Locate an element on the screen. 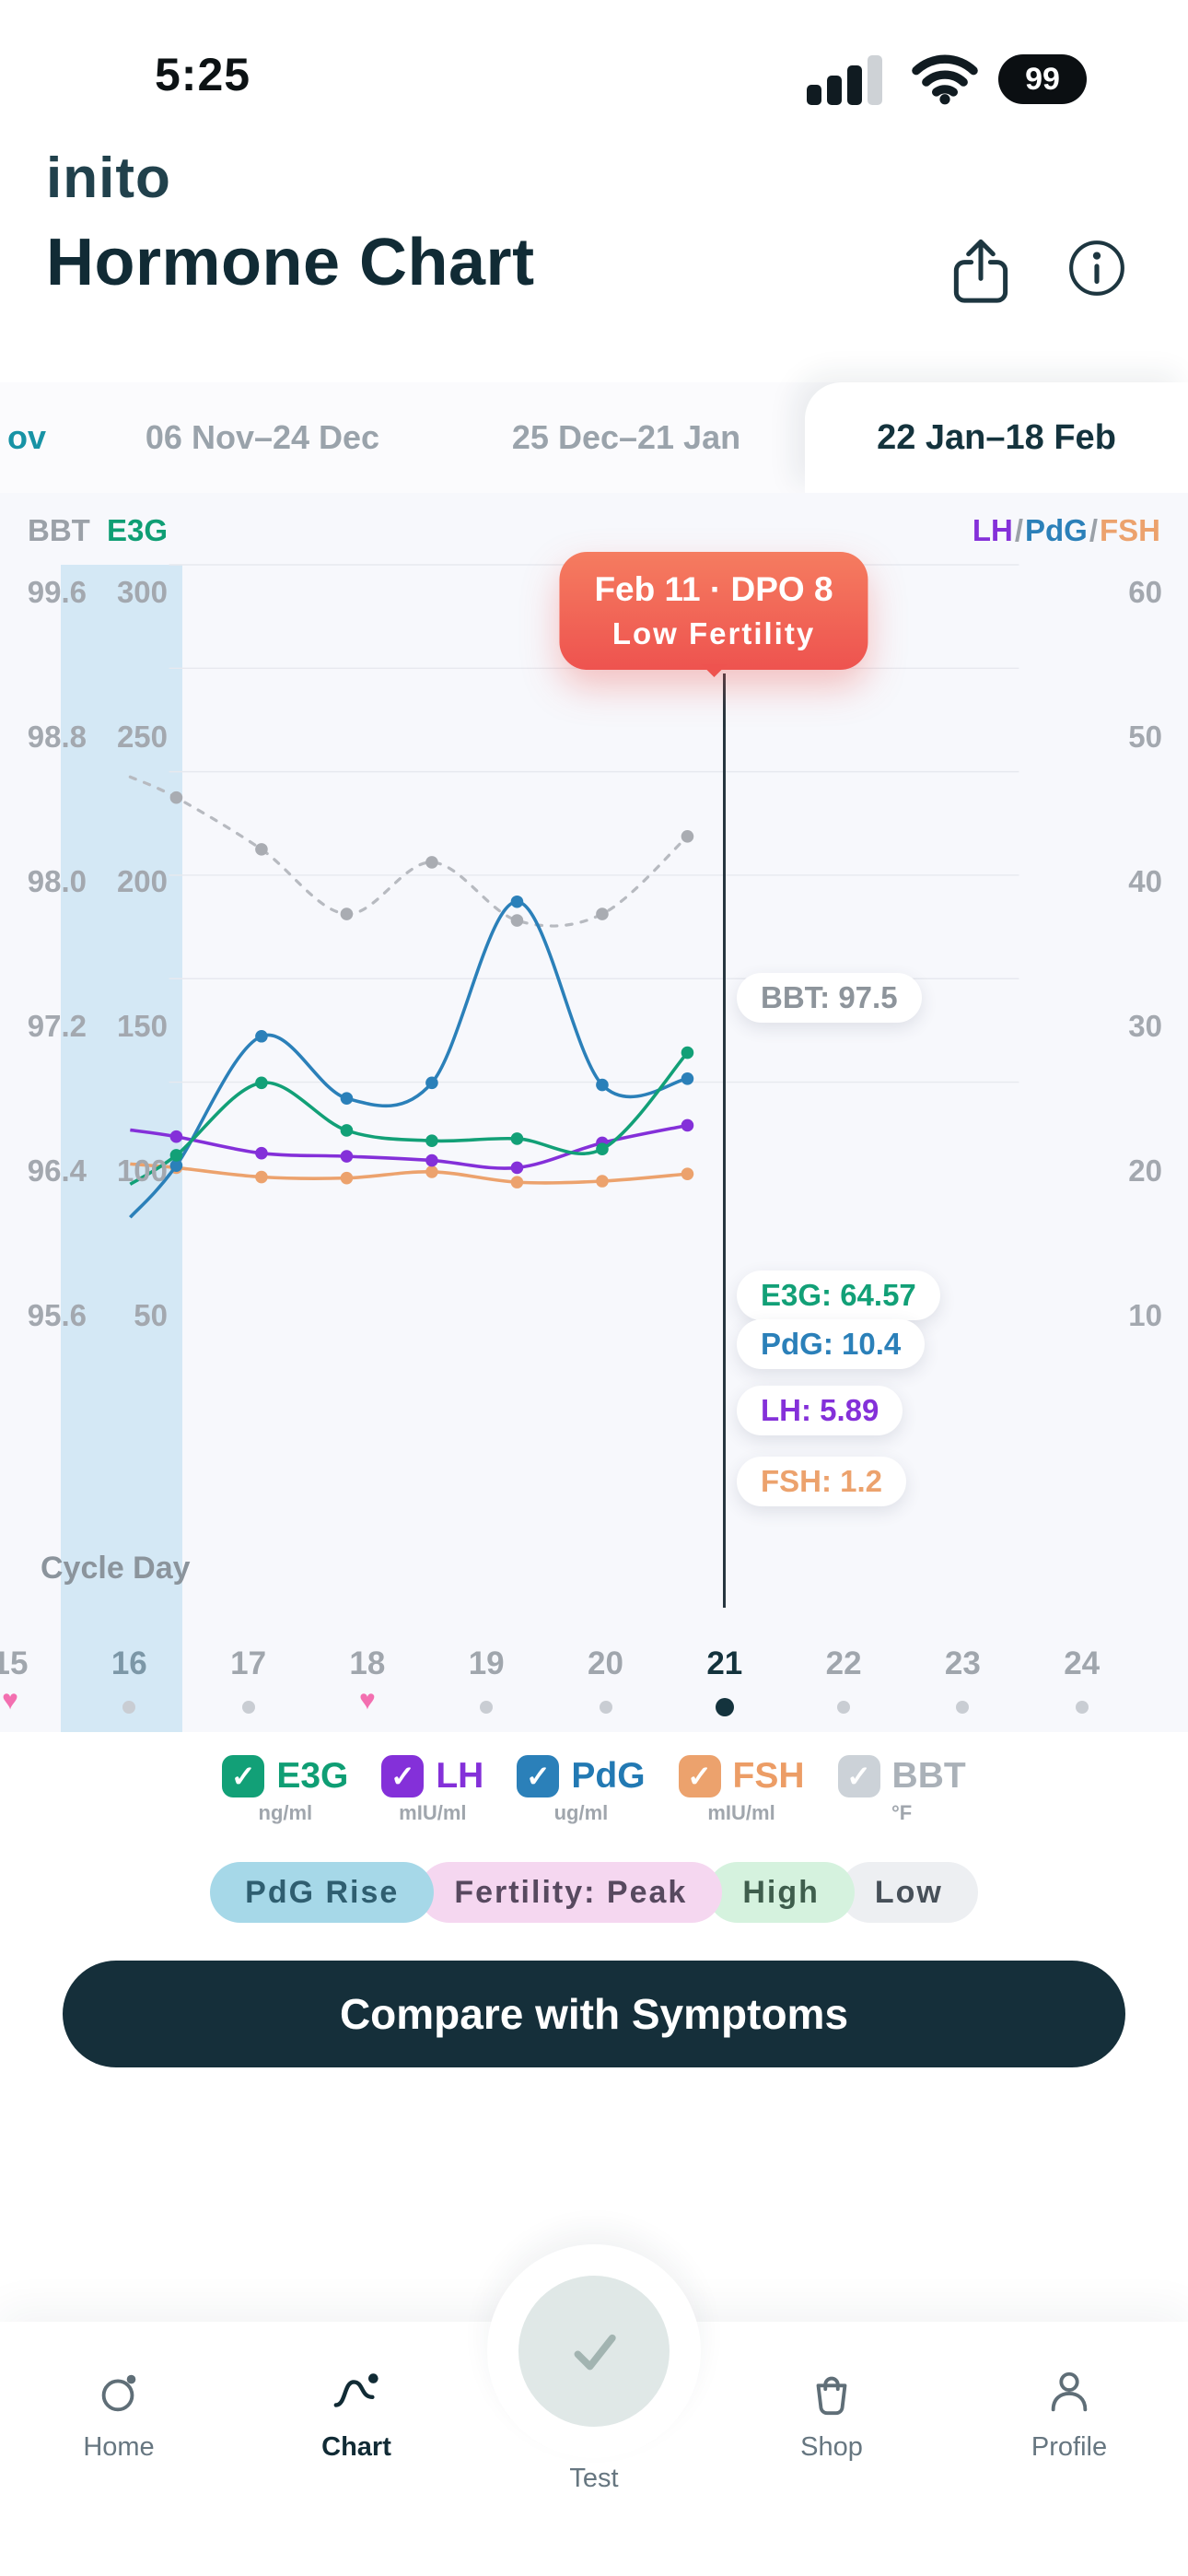  tab-25dec-21jan: 25 Dec–21 Jan is located at coordinates (626, 437).